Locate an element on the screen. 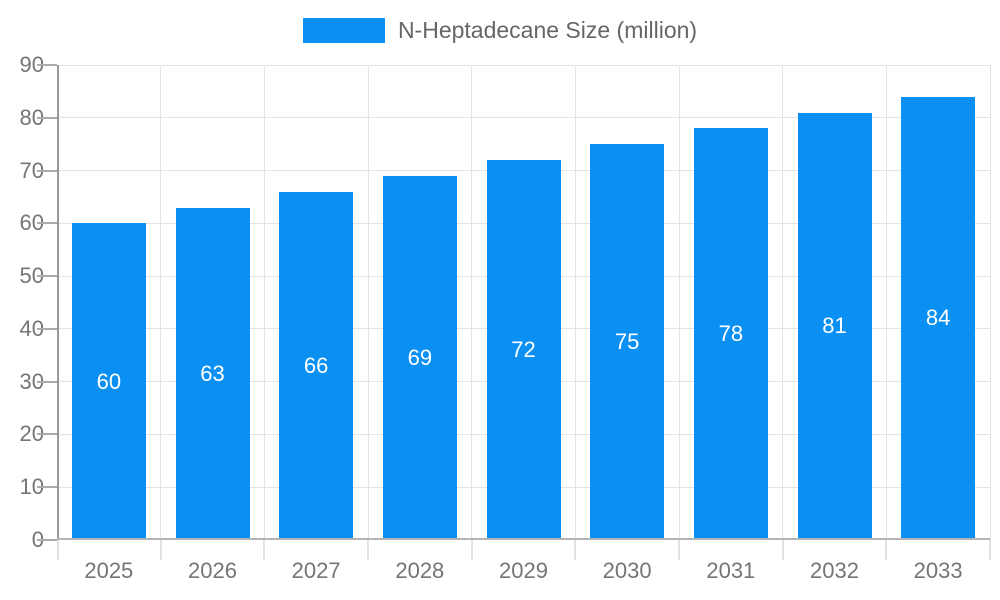  bar-value-label: 66 is located at coordinates (316, 365).